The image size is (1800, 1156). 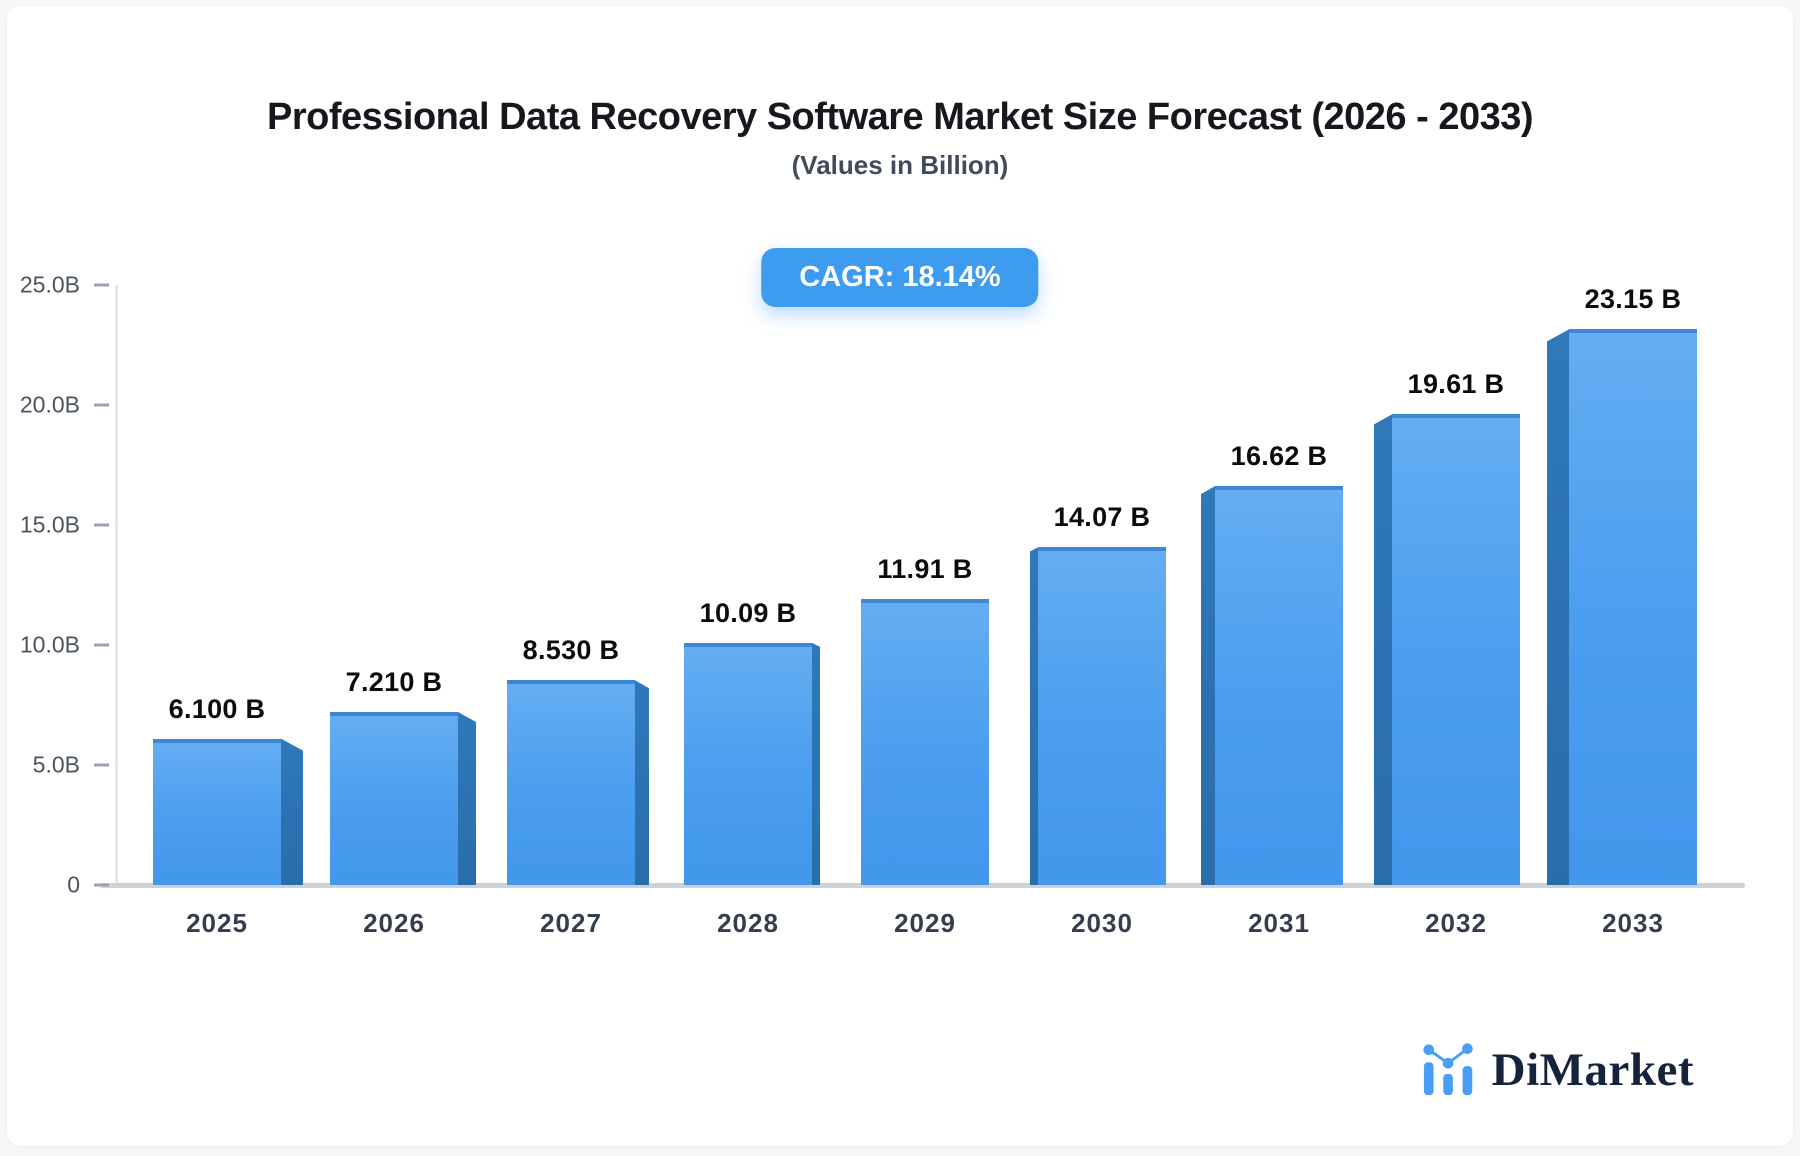 I want to click on bar-value-label: 16.62 B, so click(x=1279, y=456).